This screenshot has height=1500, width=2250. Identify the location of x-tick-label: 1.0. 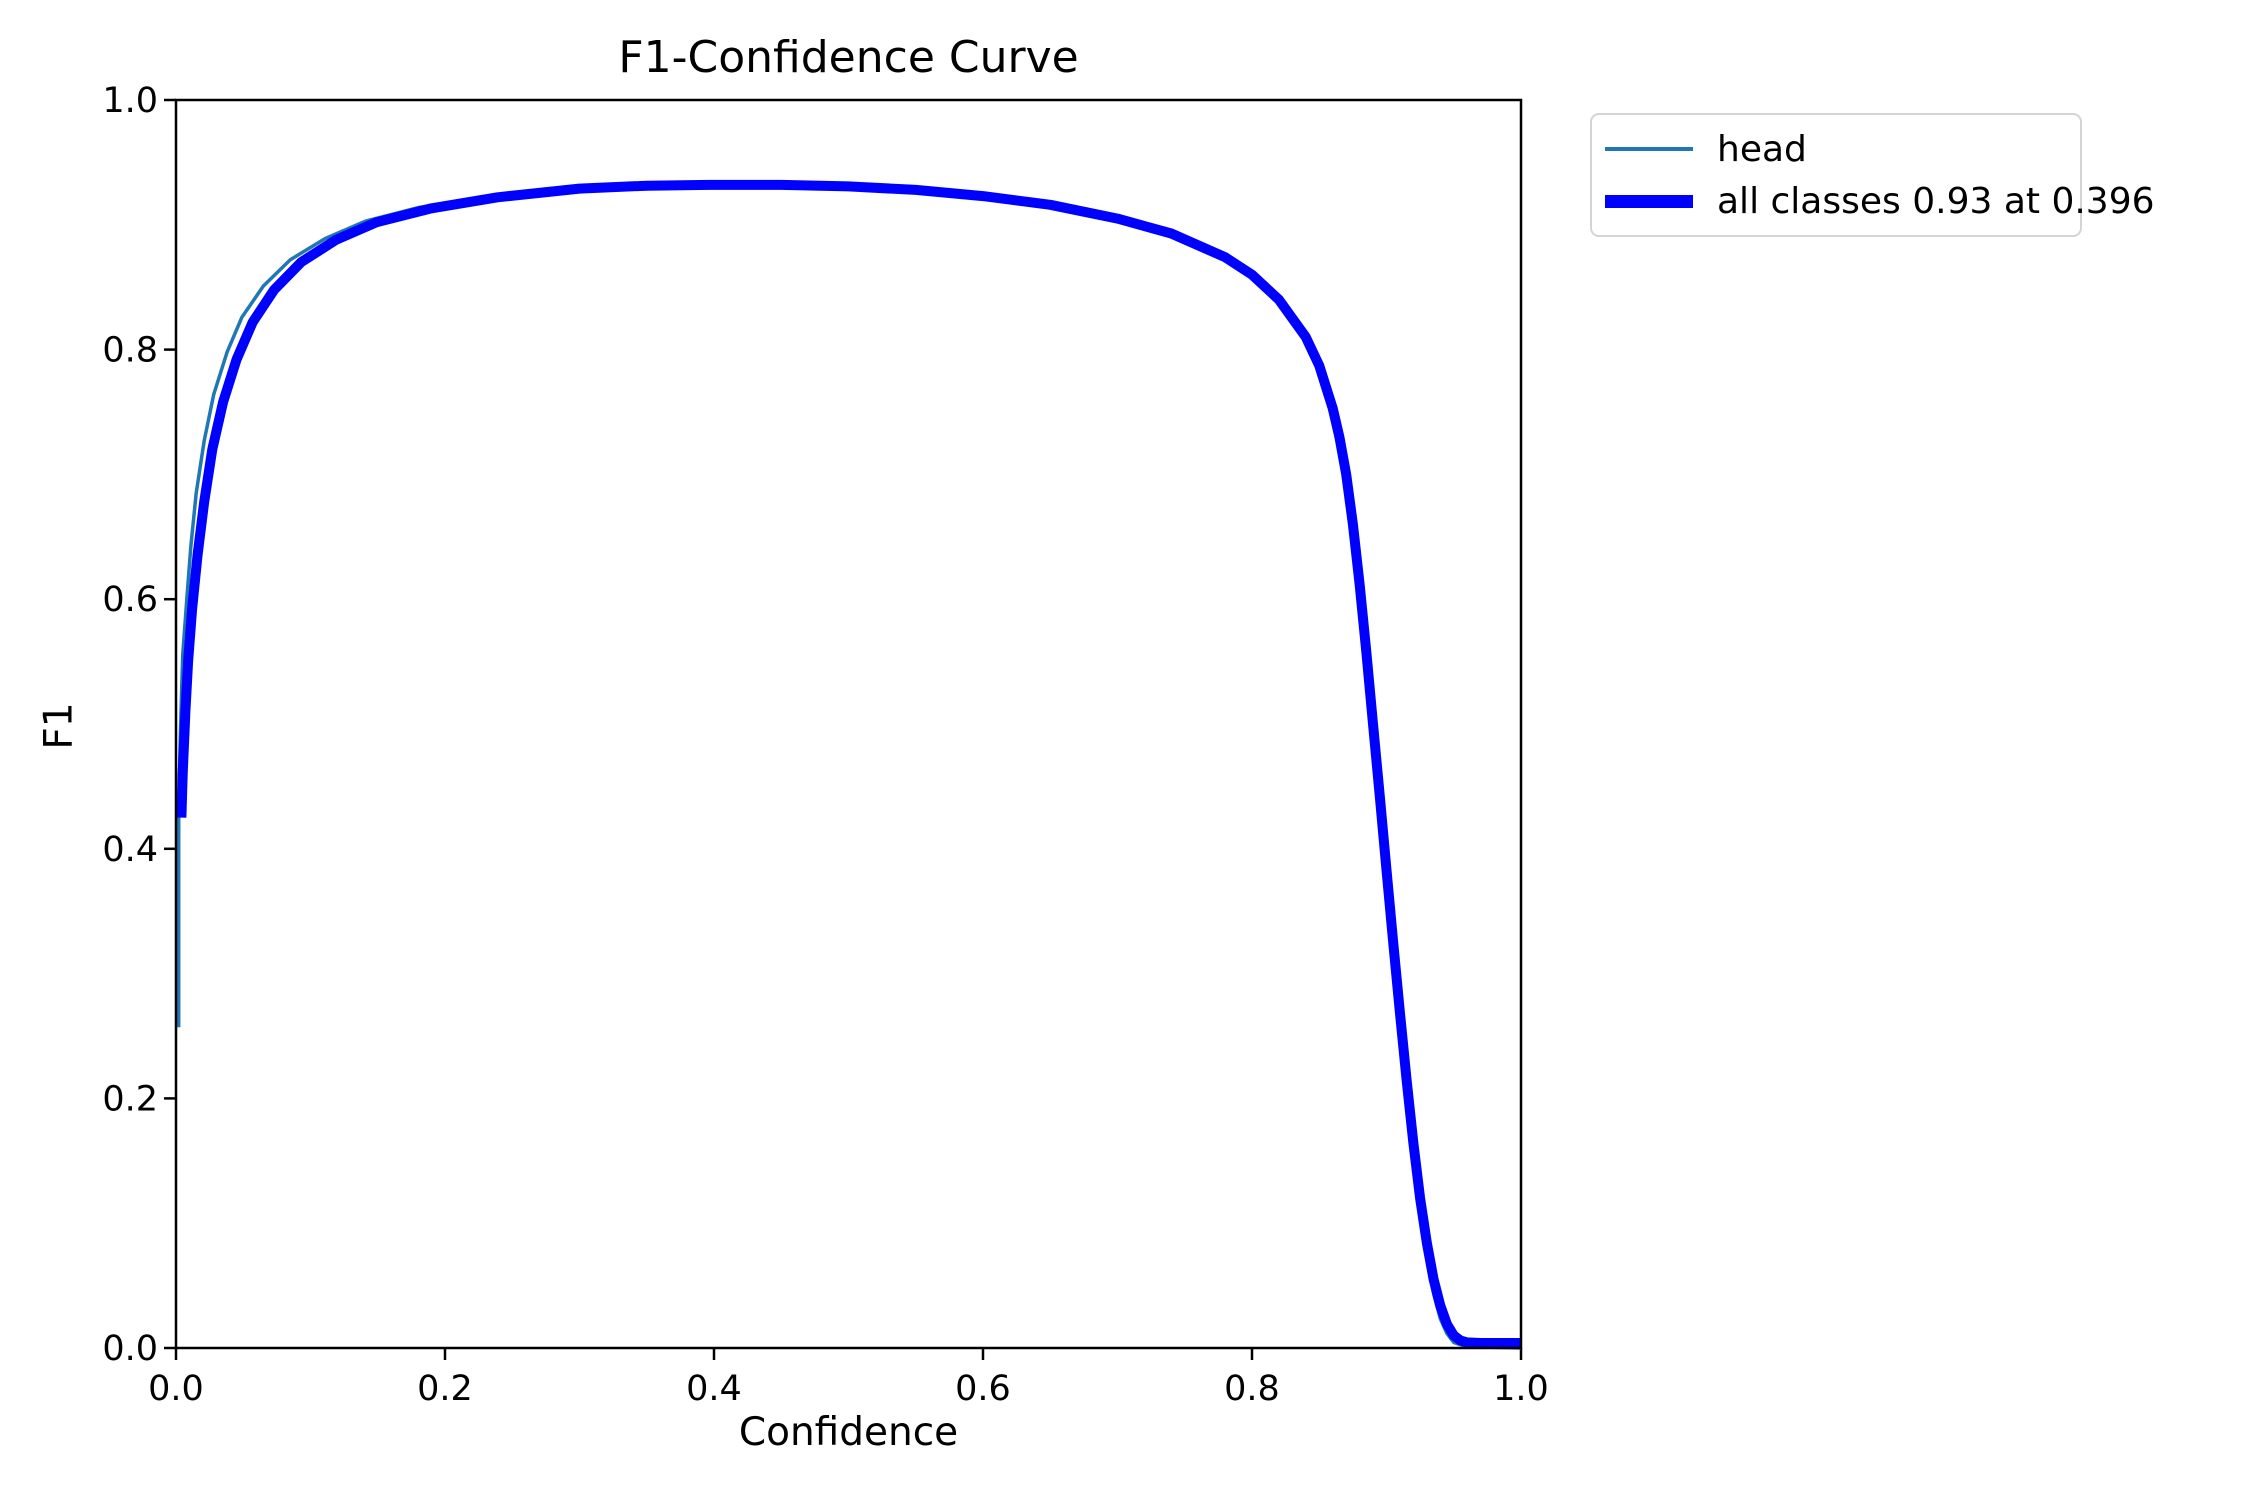
(1521, 1389).